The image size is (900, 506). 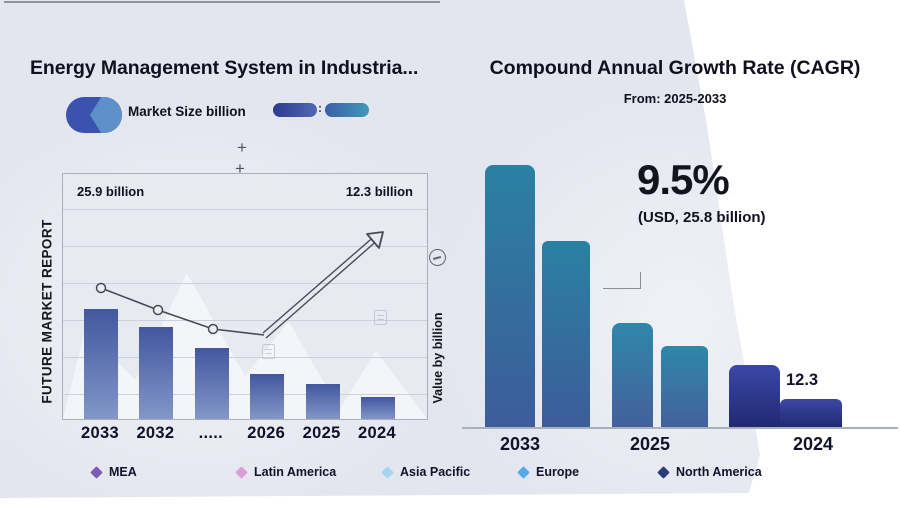 I want to click on series-label: Market Size billion, so click(x=187, y=111).